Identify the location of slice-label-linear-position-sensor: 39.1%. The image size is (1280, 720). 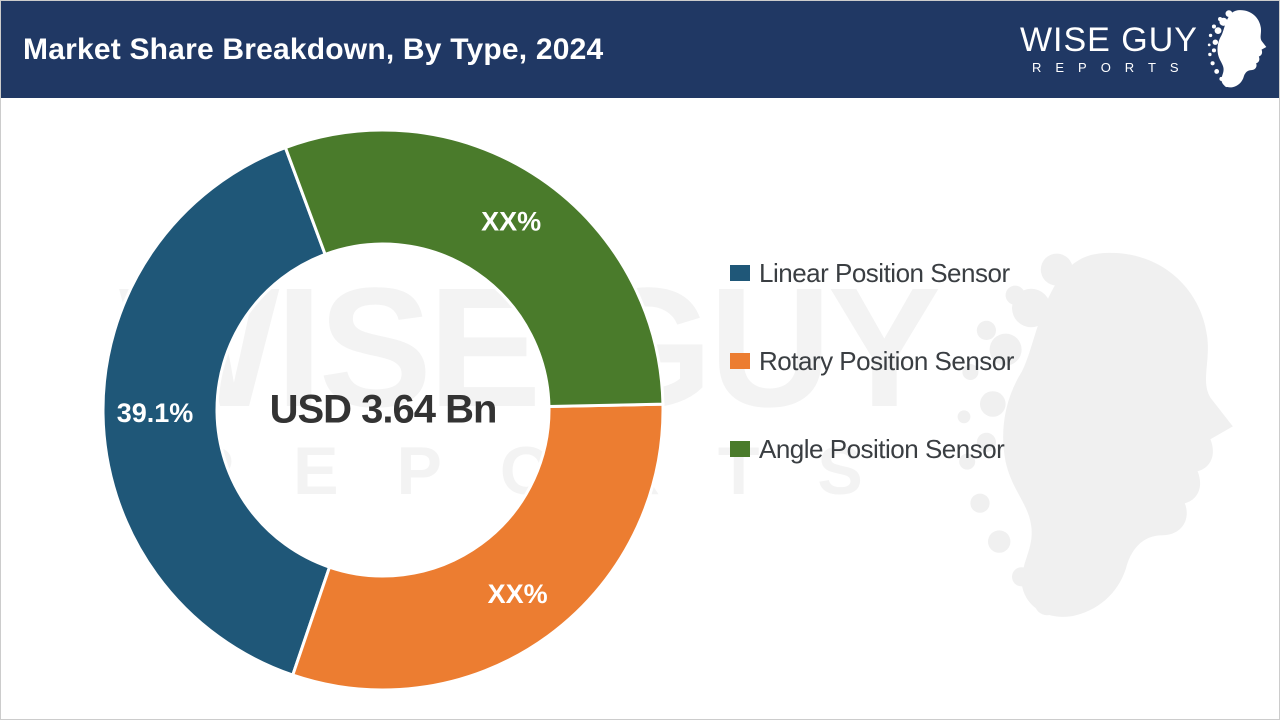
(155, 413).